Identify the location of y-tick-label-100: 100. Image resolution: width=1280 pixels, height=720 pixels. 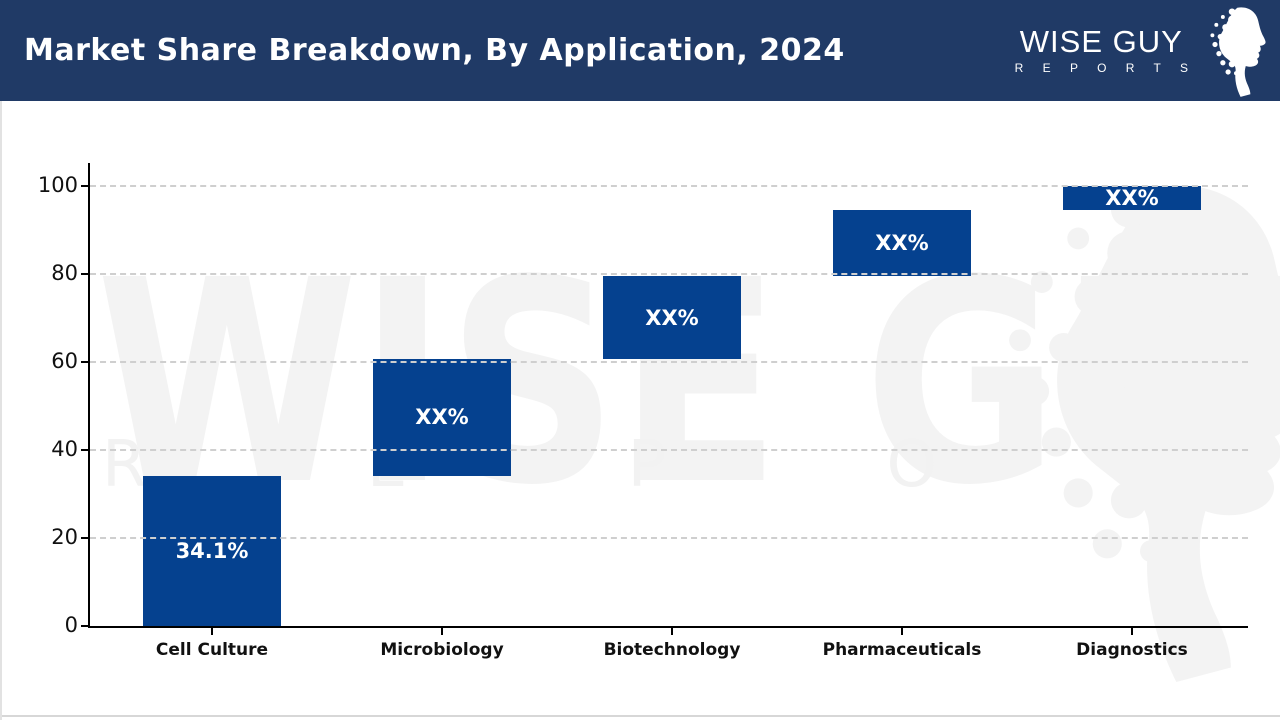
(57, 185).